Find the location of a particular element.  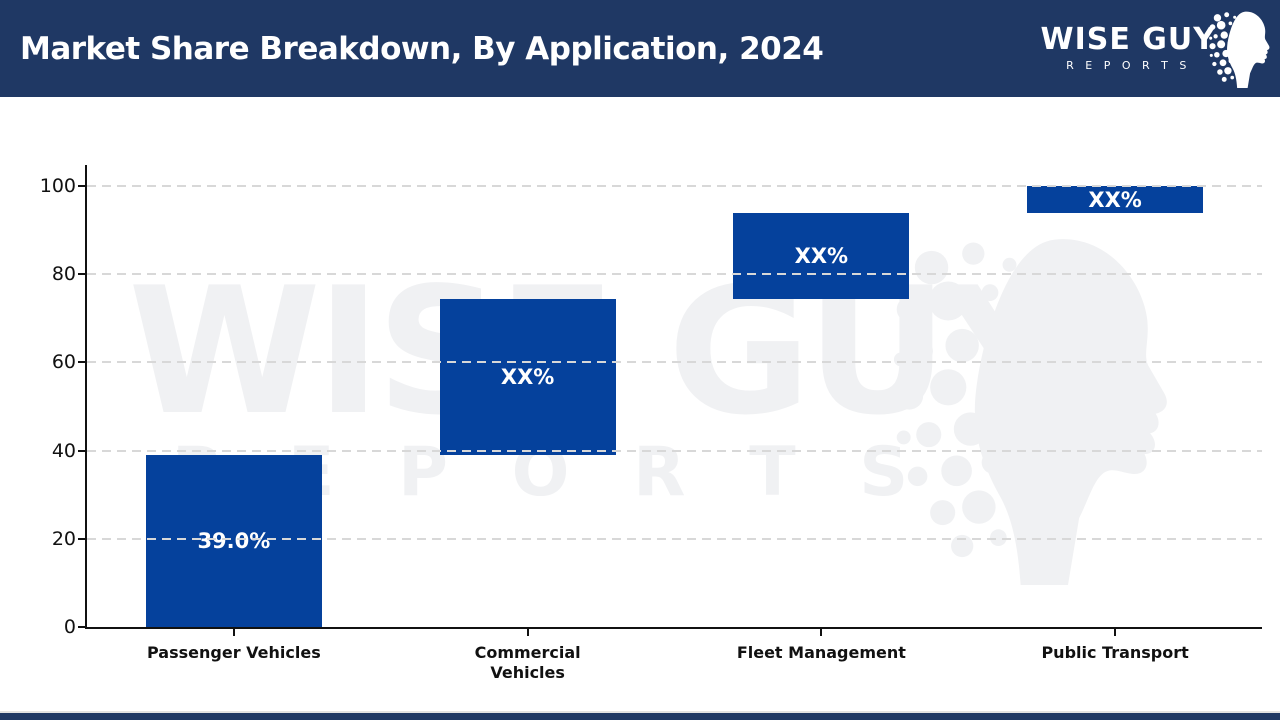

wise-guy-logo: WISE GUY R E P O R T S is located at coordinates (1155, 48).